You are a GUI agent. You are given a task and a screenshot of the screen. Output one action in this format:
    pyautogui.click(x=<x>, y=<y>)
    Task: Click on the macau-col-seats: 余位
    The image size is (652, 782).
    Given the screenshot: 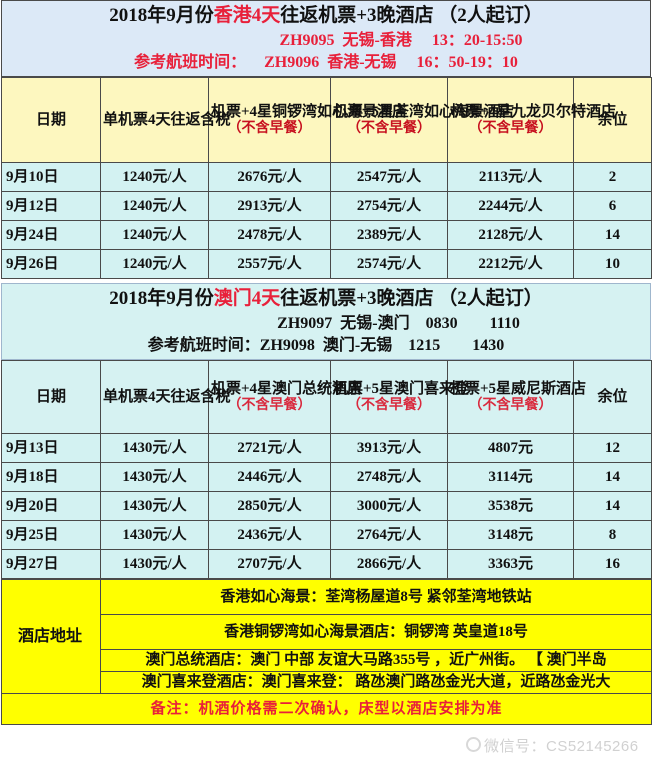 What is the action you would take?
    pyautogui.click(x=612, y=396)
    